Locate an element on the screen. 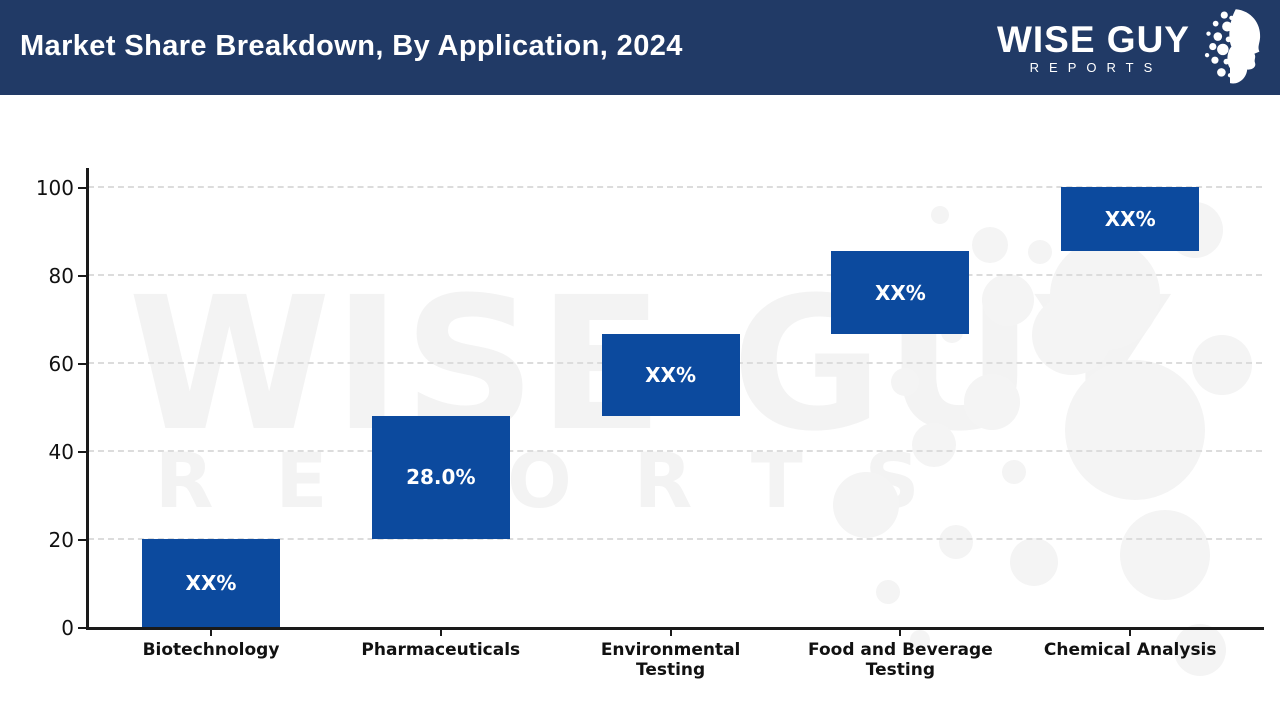  category-label: Environmental Testing is located at coordinates (671, 660).